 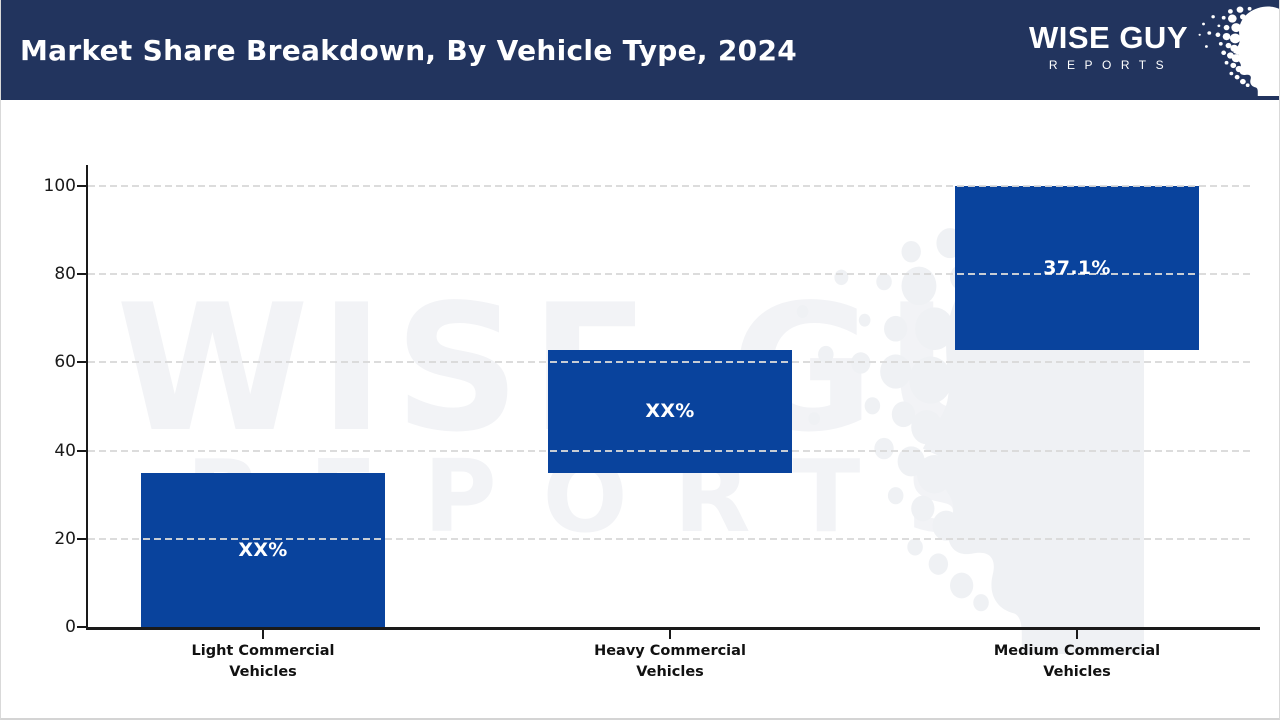 What do you see at coordinates (87, 397) in the screenshot?
I see `y-axis-line` at bounding box center [87, 397].